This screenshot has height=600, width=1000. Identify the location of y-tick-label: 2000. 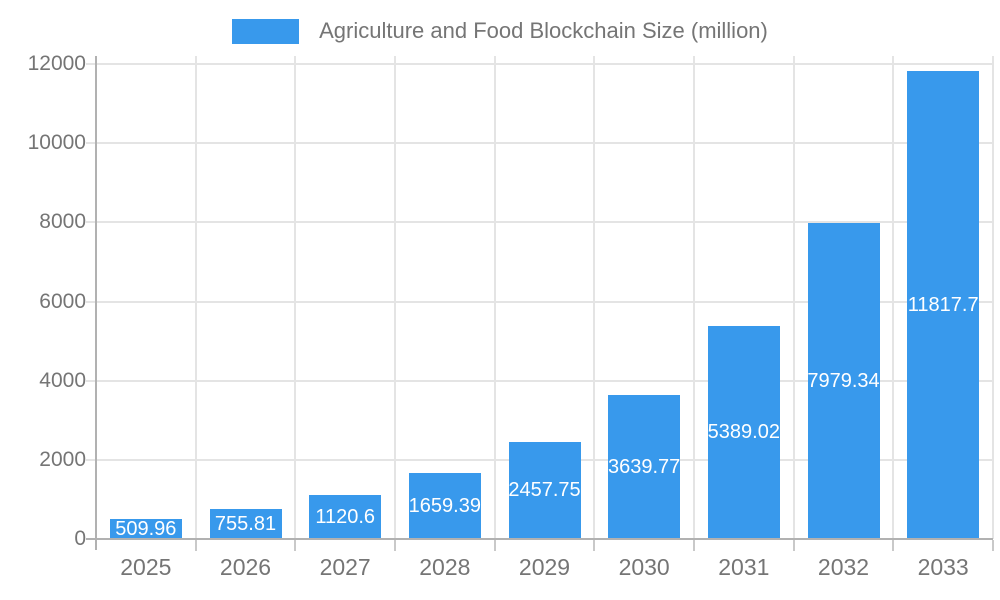
(62, 459).